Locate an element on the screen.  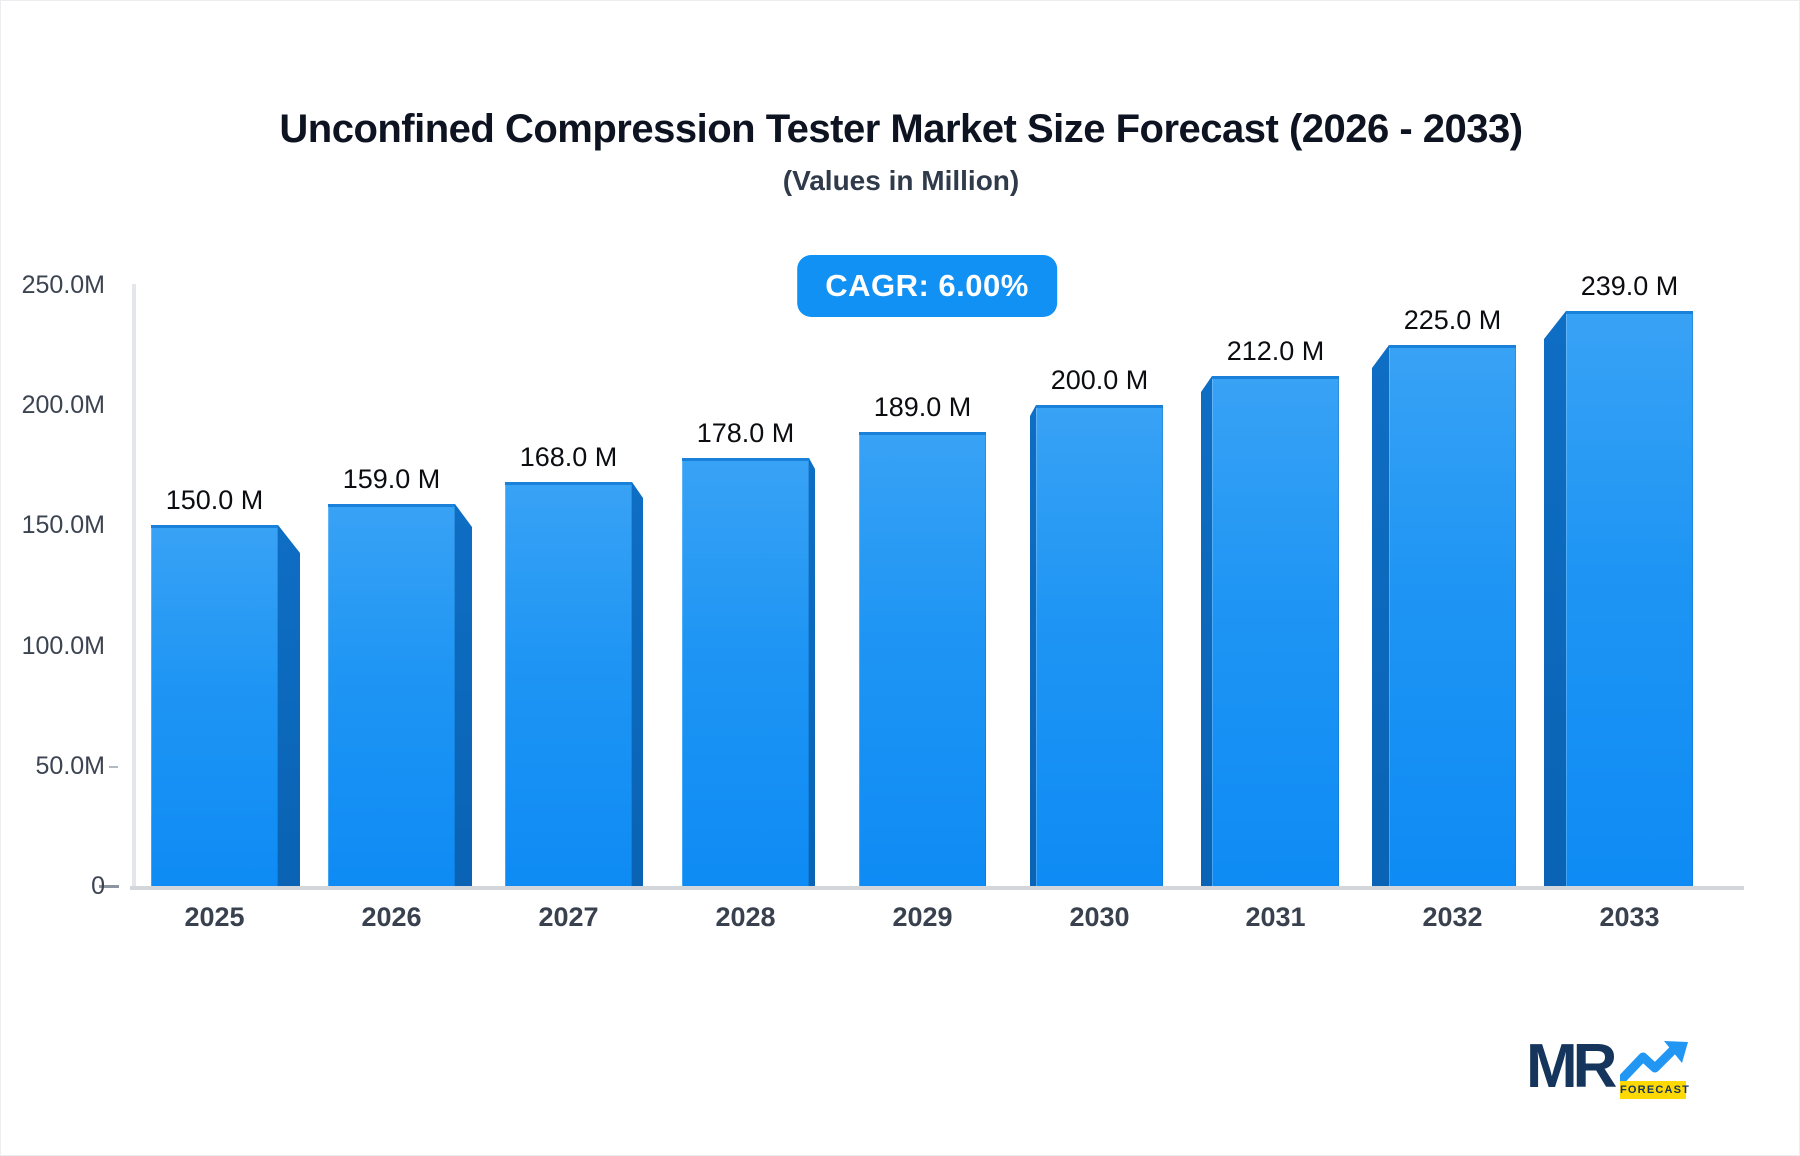
logo-text: MR is located at coordinates (1571, 1066).